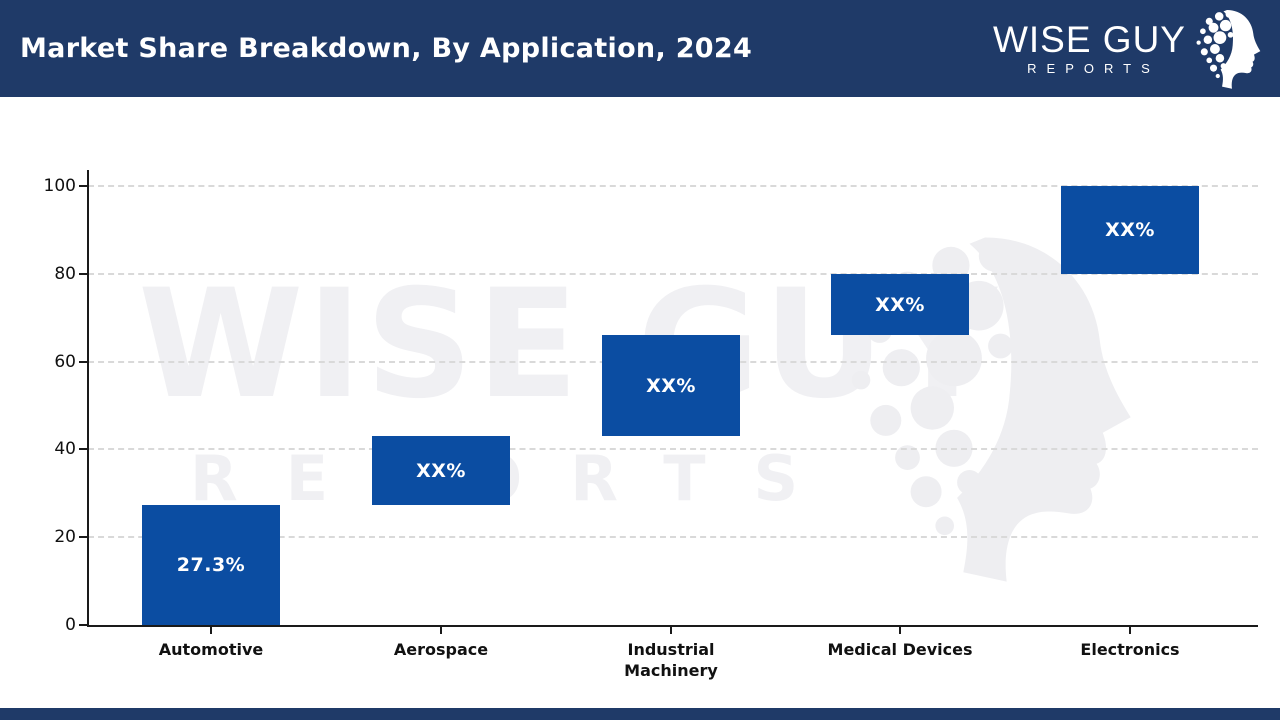 This screenshot has width=1280, height=720. I want to click on x-axis-label: Medical Devices, so click(900, 649).